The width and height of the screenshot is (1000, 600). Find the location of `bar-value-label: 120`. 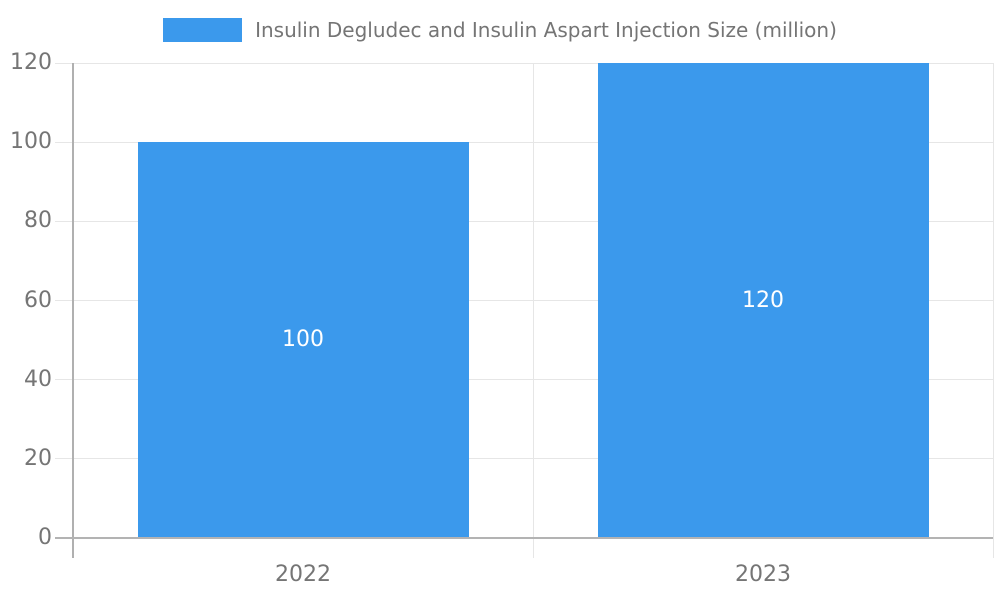

bar-value-label: 120 is located at coordinates (763, 300).